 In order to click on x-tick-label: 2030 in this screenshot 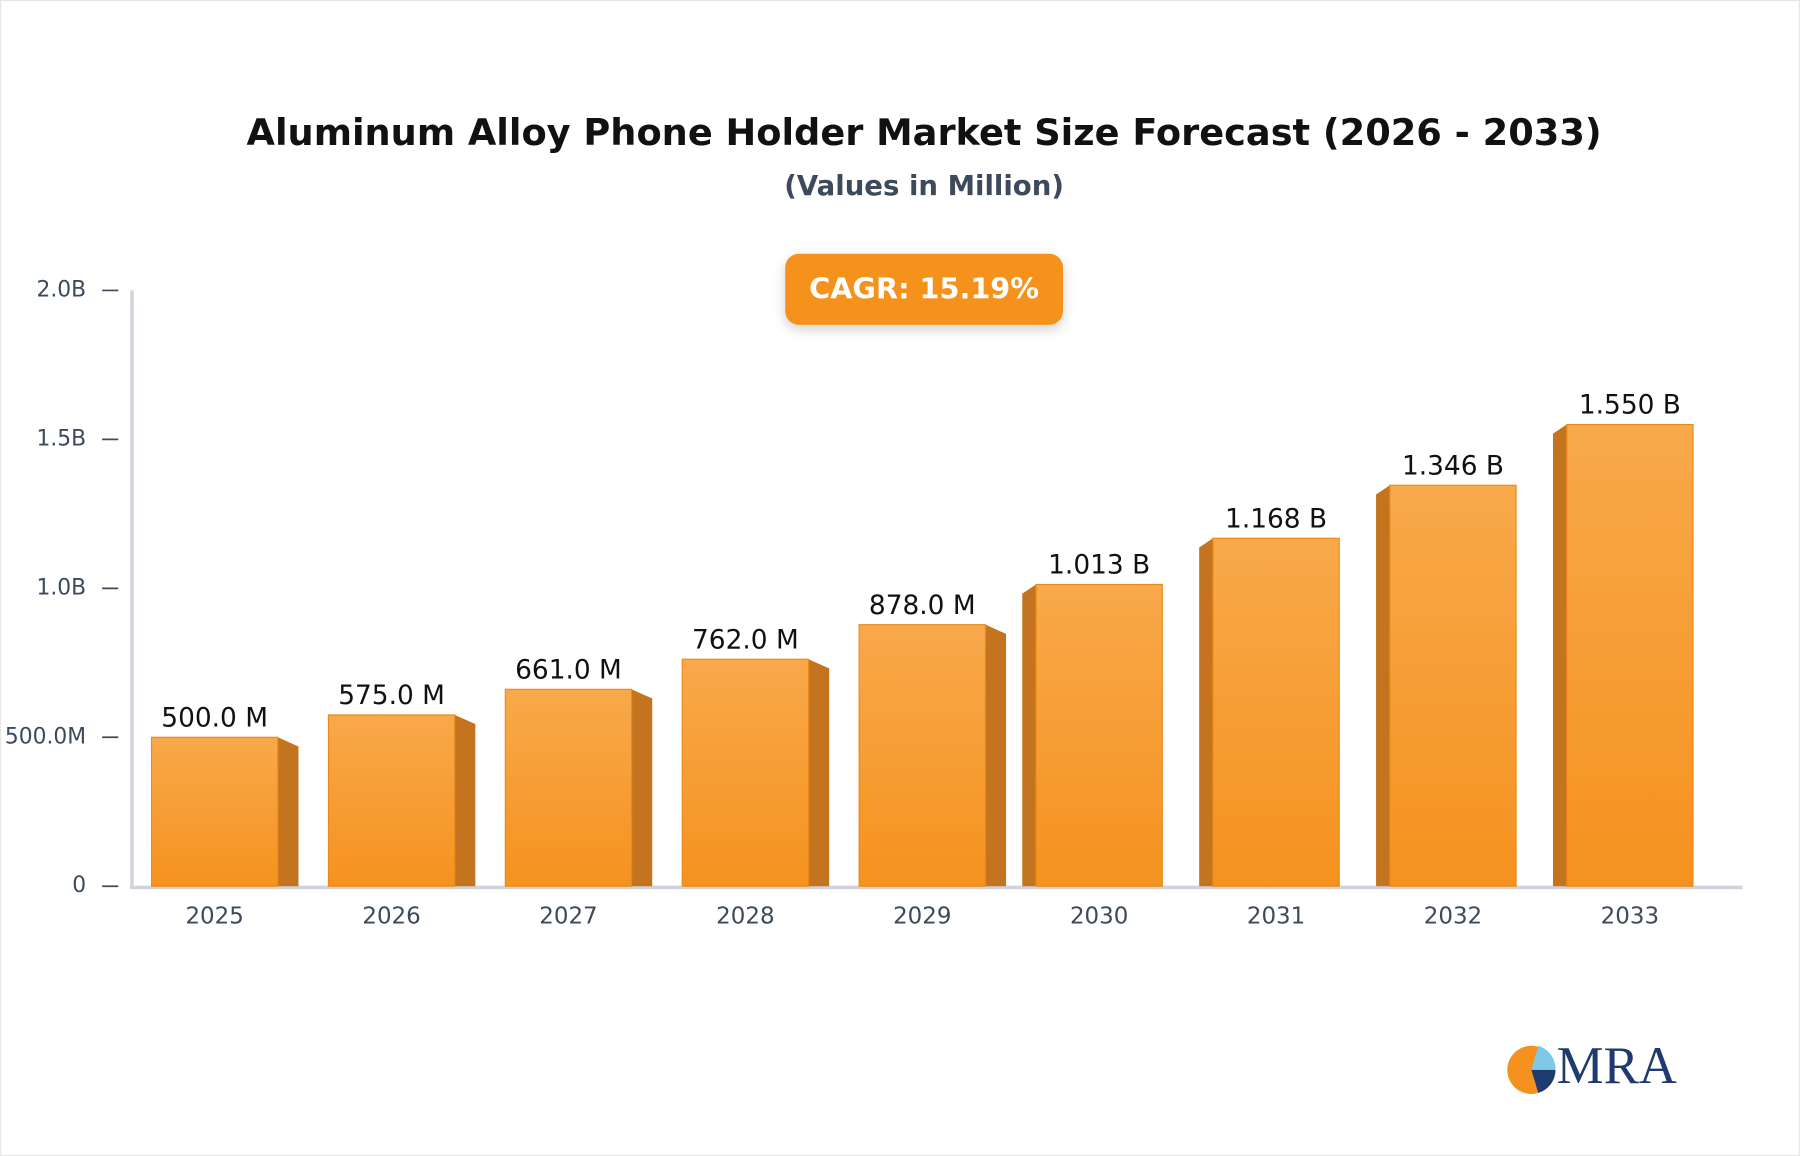, I will do `click(1099, 917)`.